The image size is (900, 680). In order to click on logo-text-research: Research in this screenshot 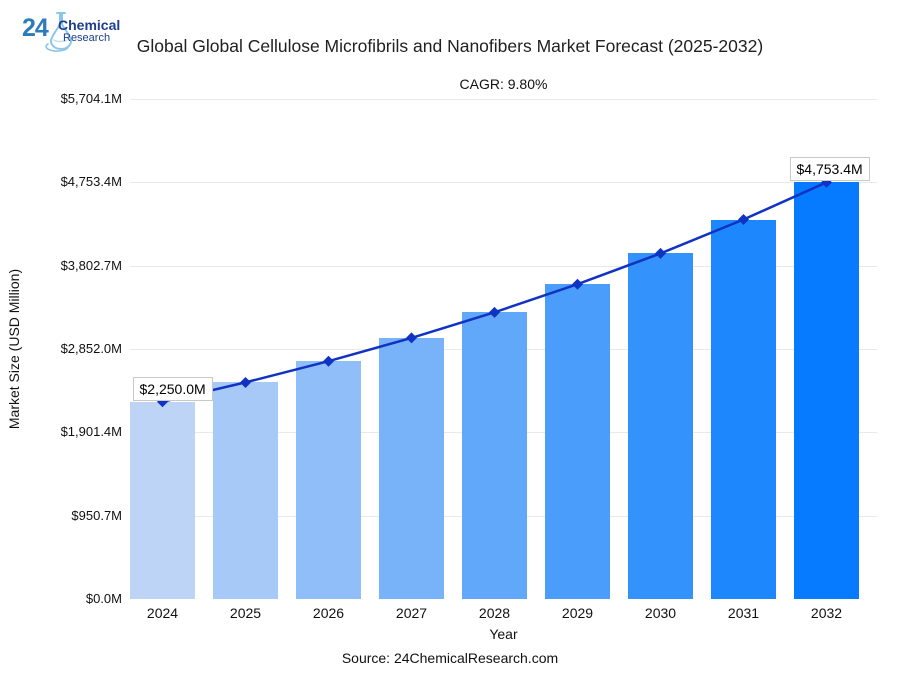, I will do `click(87, 38)`.